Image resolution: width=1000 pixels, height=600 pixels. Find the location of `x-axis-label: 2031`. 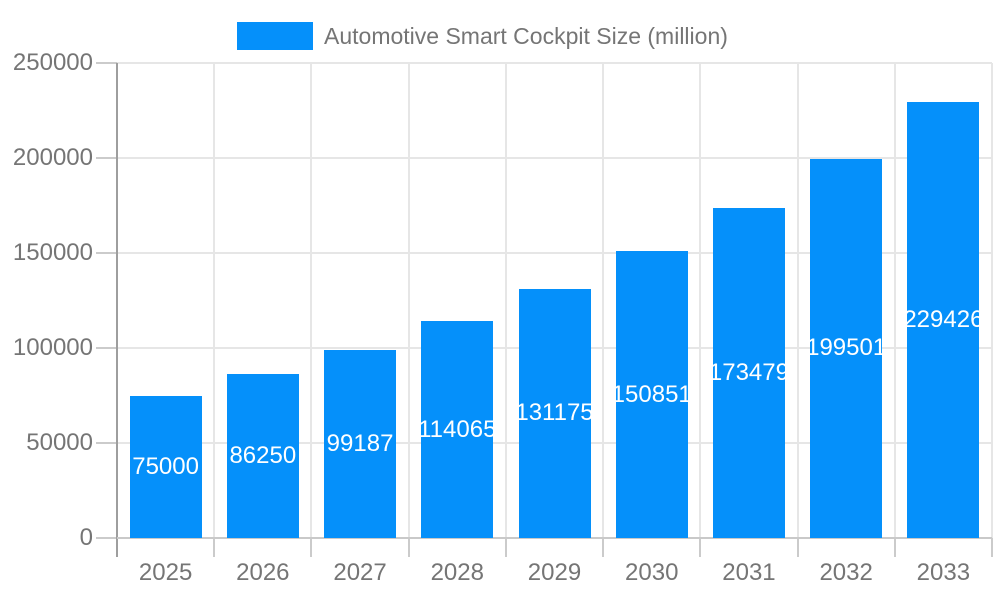

x-axis-label: 2031 is located at coordinates (749, 572).